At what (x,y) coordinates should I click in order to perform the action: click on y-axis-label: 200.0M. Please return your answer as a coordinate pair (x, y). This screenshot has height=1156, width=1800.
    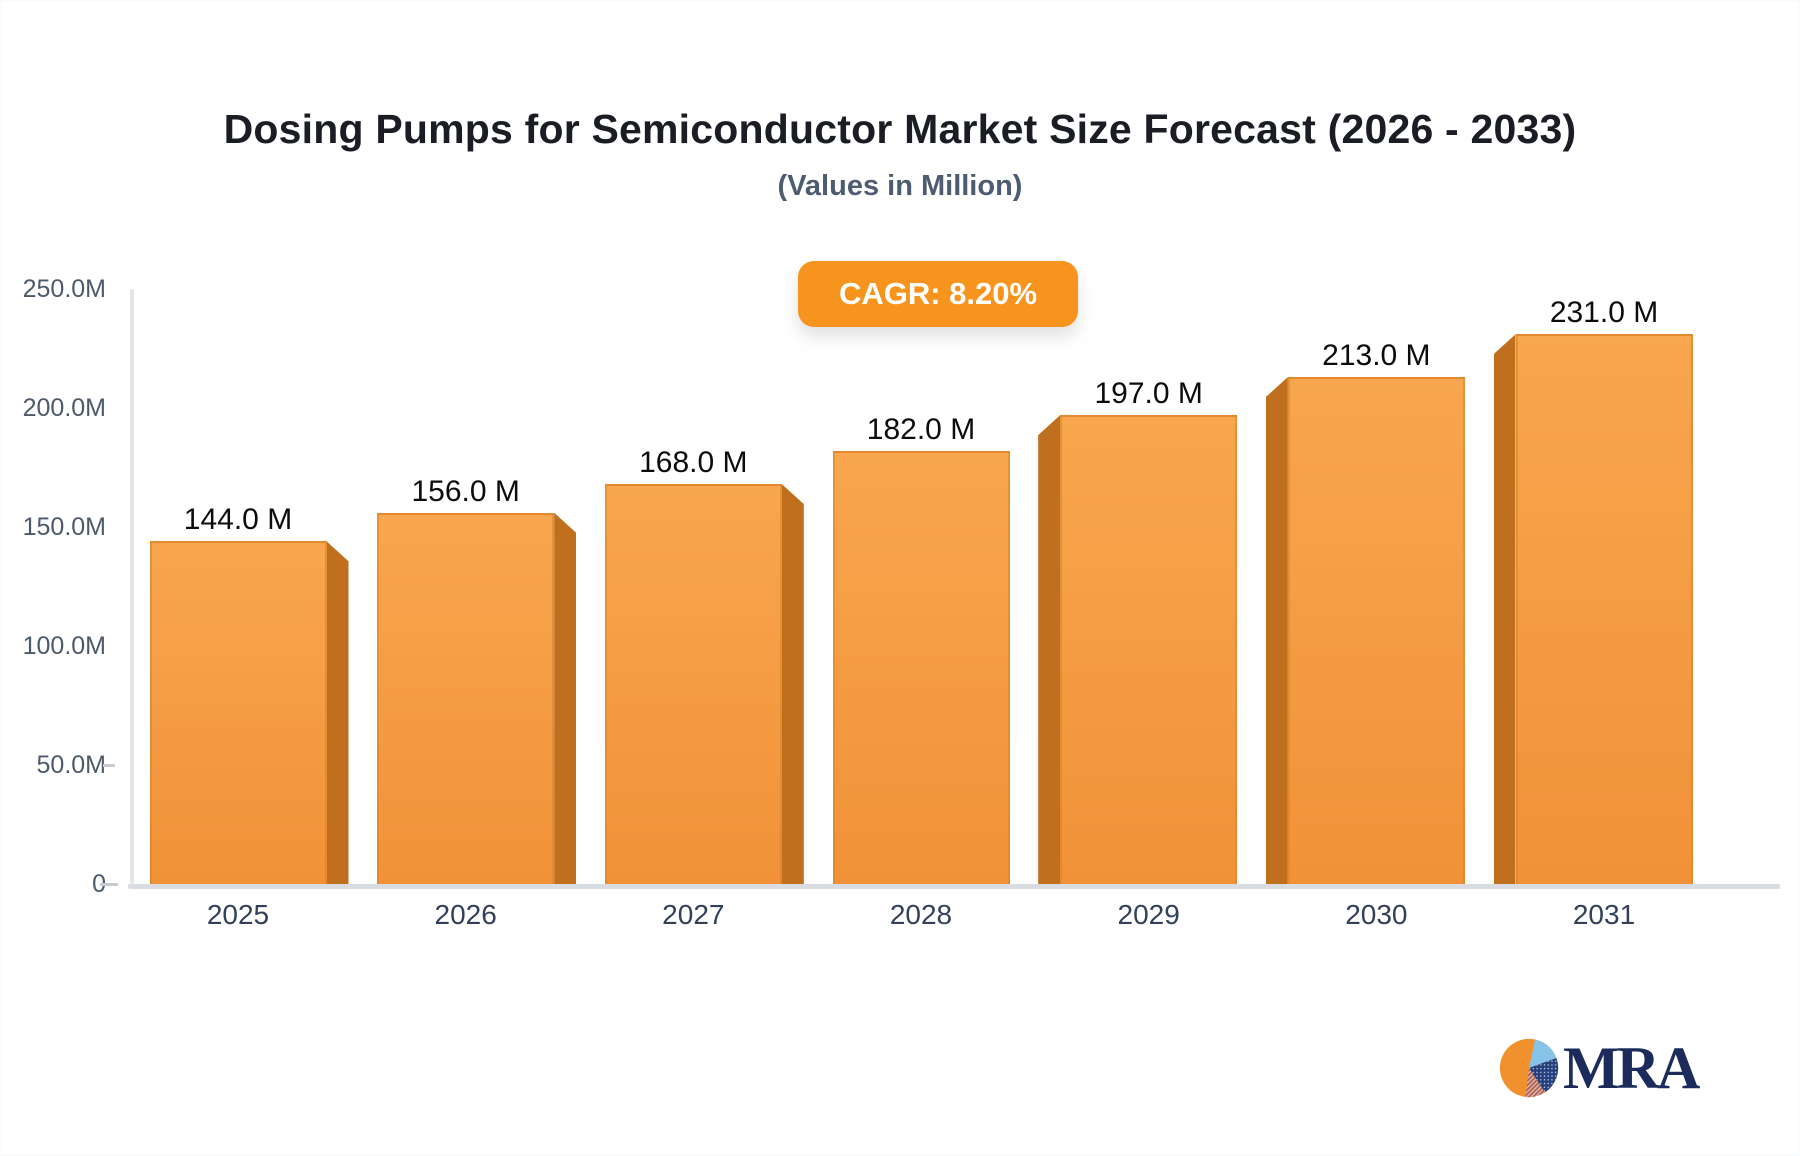
    Looking at the image, I should click on (64, 408).